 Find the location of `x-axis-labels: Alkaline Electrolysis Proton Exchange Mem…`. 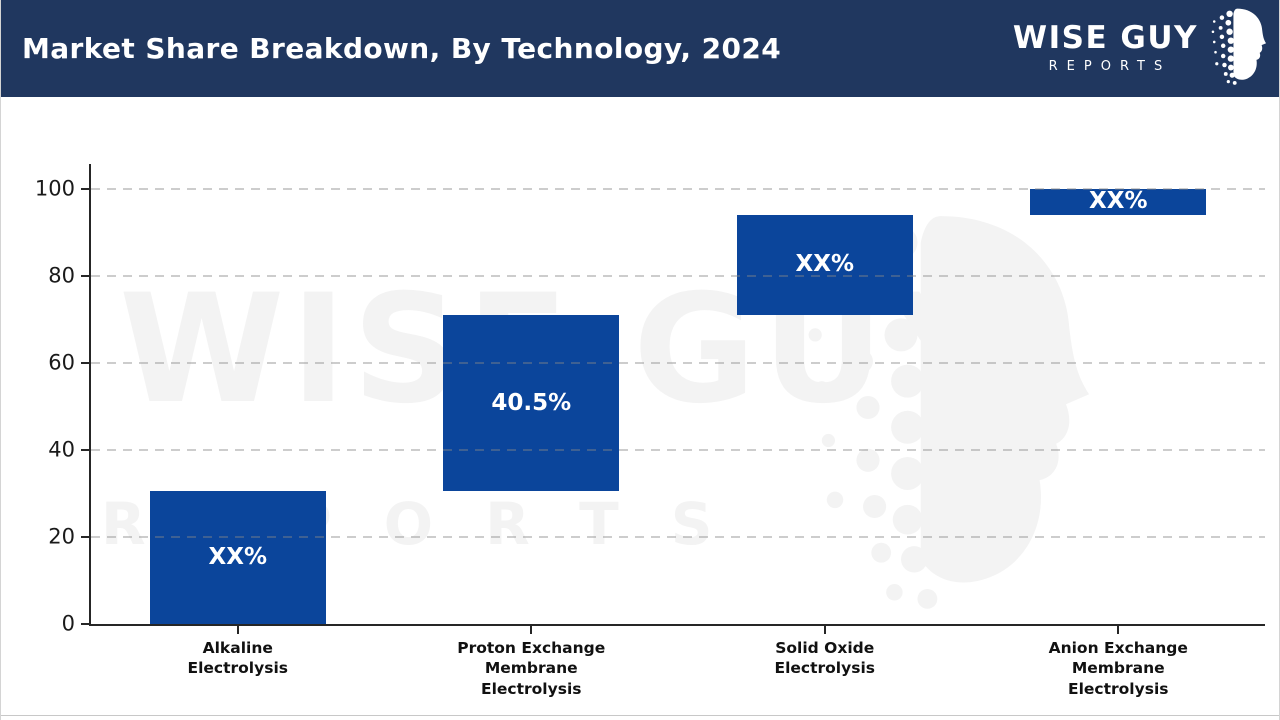

x-axis-labels: Alkaline Electrolysis Proton Exchange Mem… is located at coordinates (678, 668).